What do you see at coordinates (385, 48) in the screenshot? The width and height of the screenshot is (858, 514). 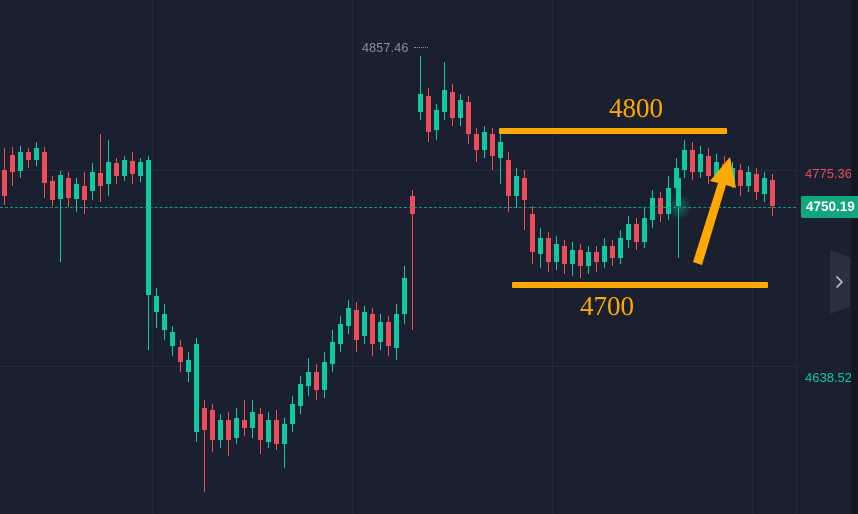 I see `high-price-label: 4857.46` at bounding box center [385, 48].